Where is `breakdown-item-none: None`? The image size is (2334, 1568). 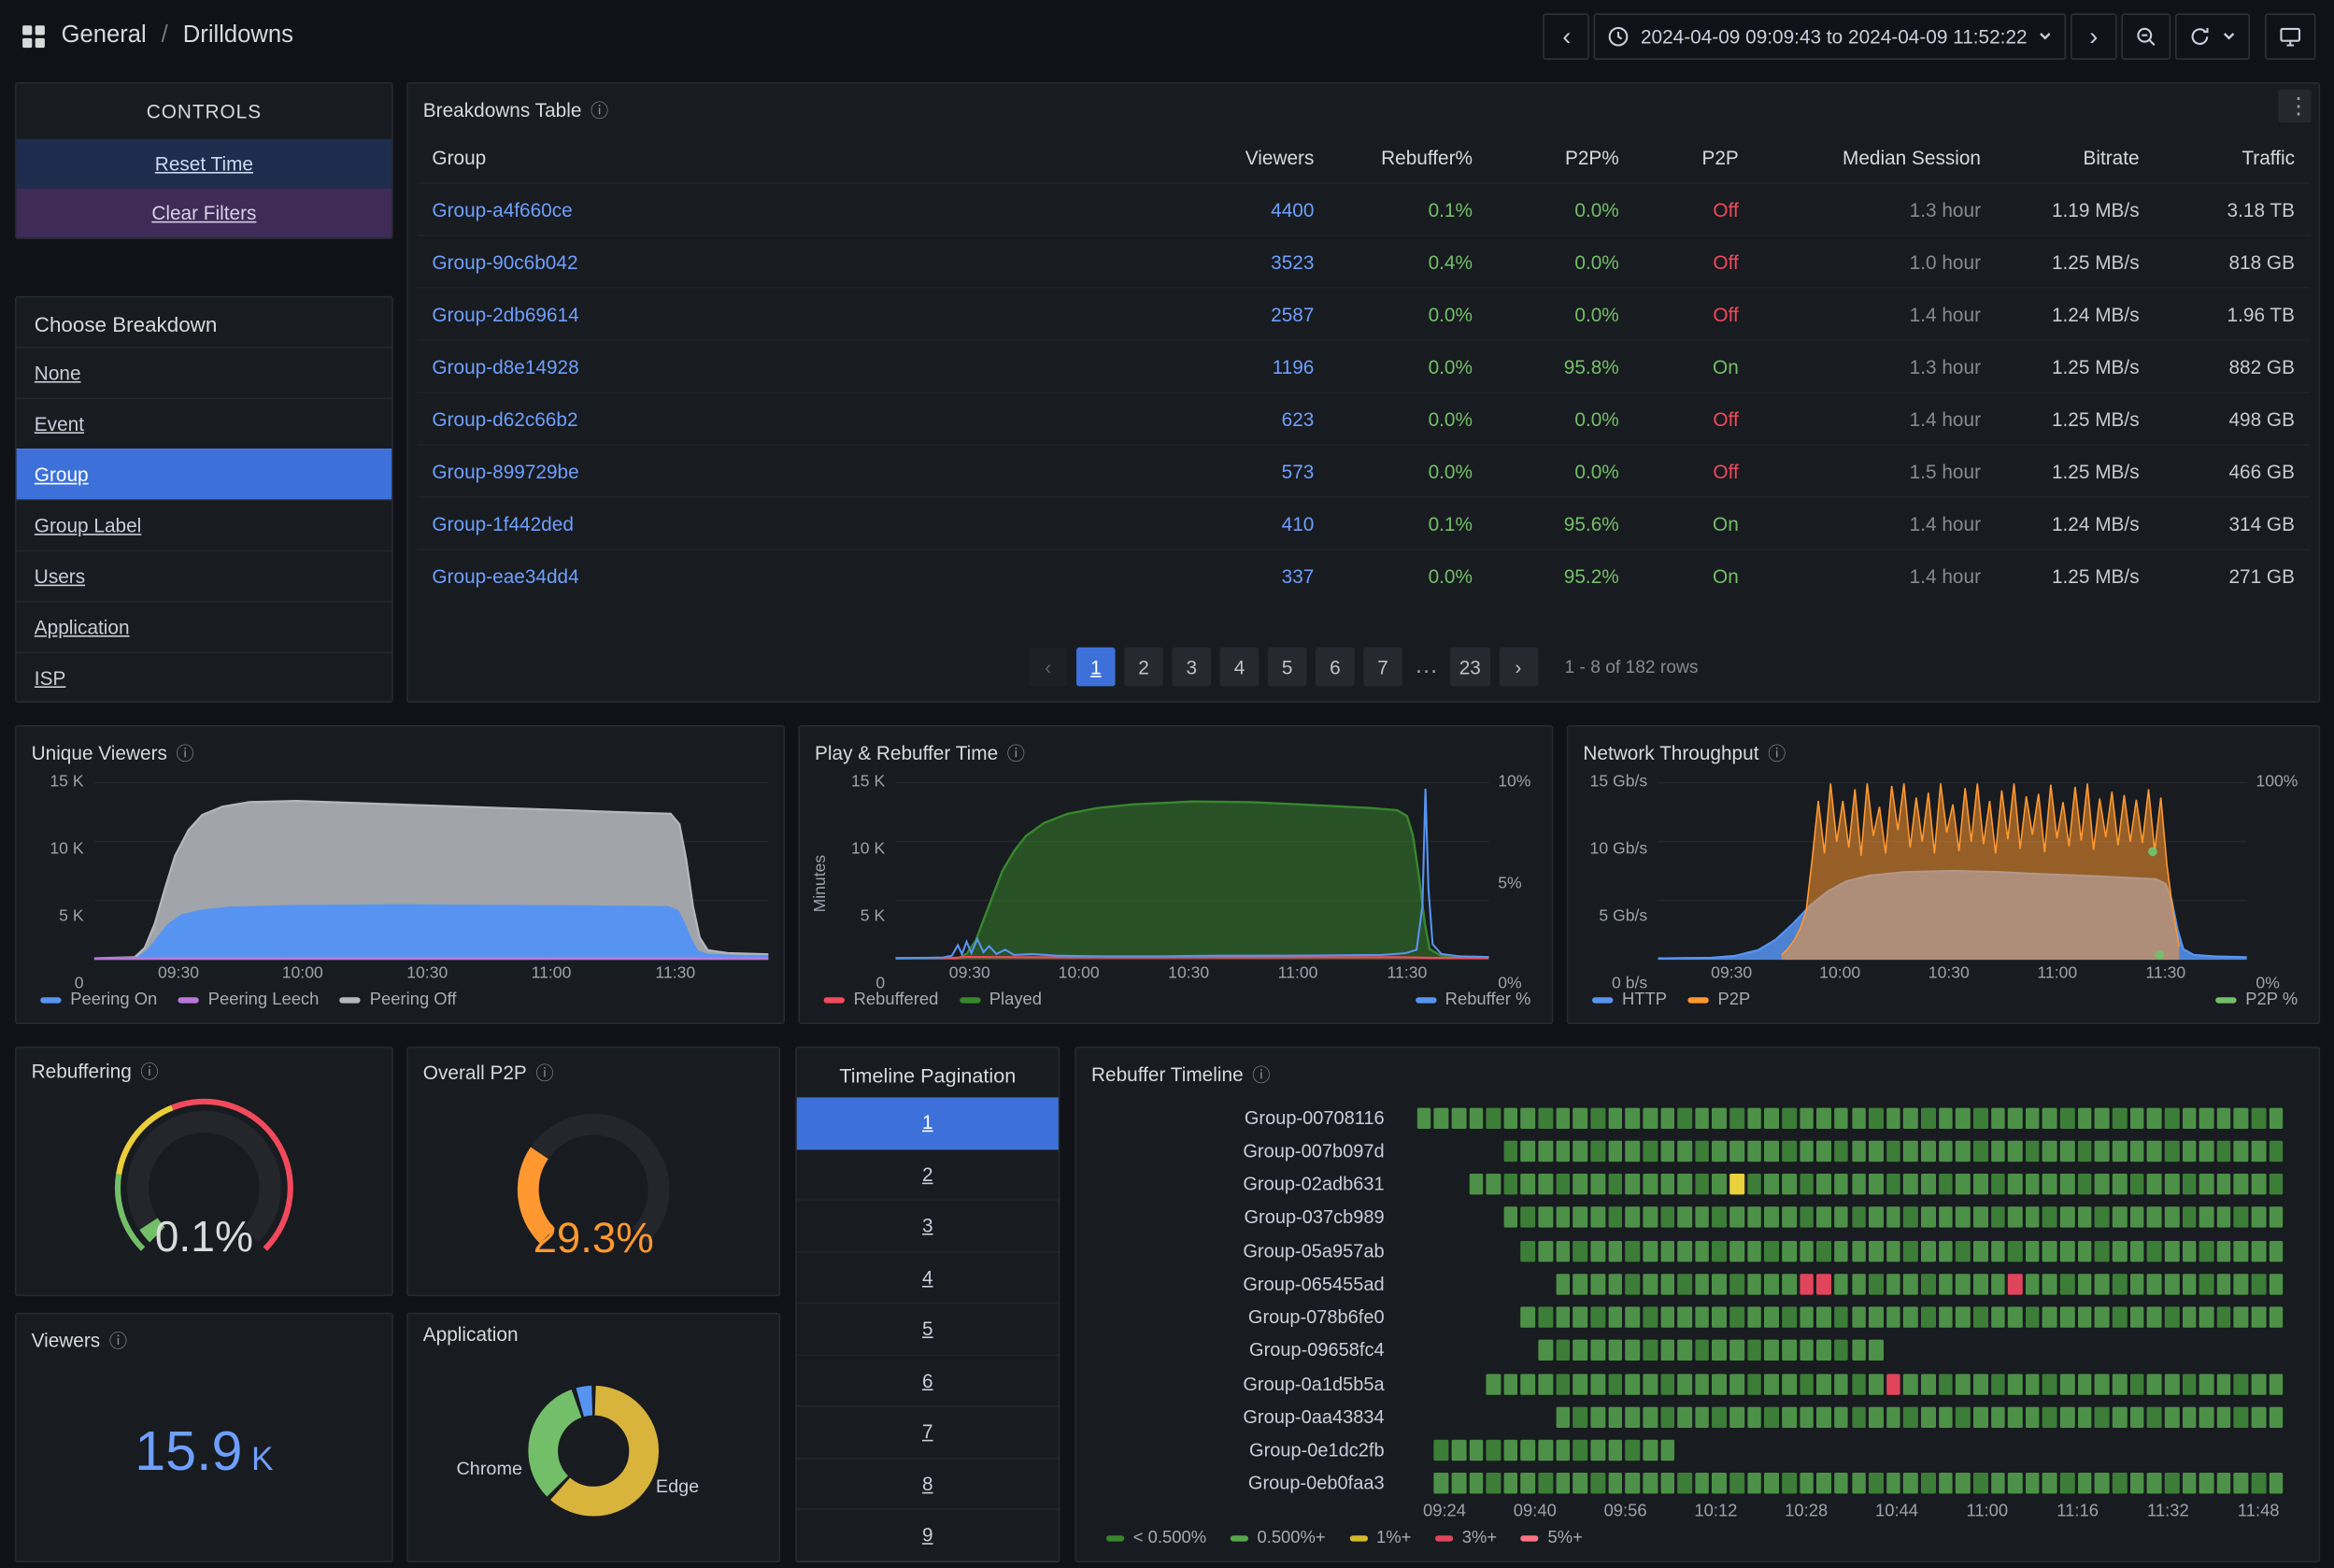
breakdown-item-none: None is located at coordinates (204, 372).